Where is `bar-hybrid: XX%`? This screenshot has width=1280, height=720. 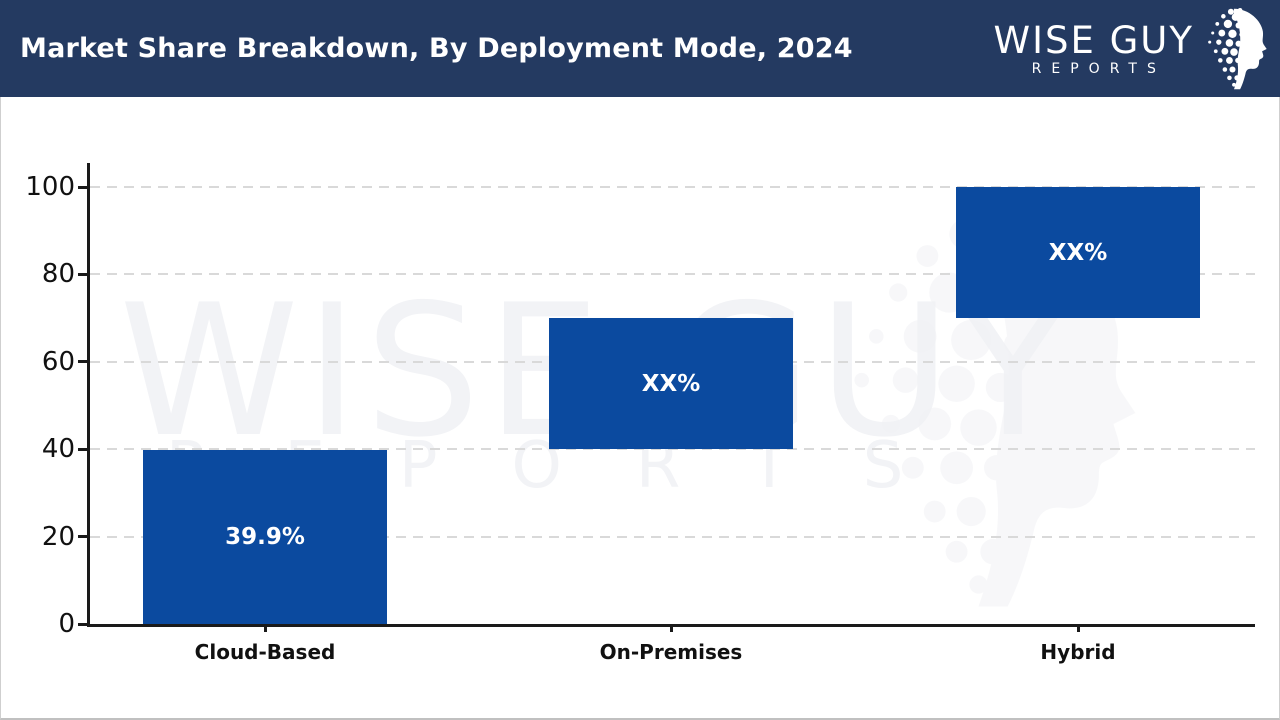 bar-hybrid: XX% is located at coordinates (1078, 253).